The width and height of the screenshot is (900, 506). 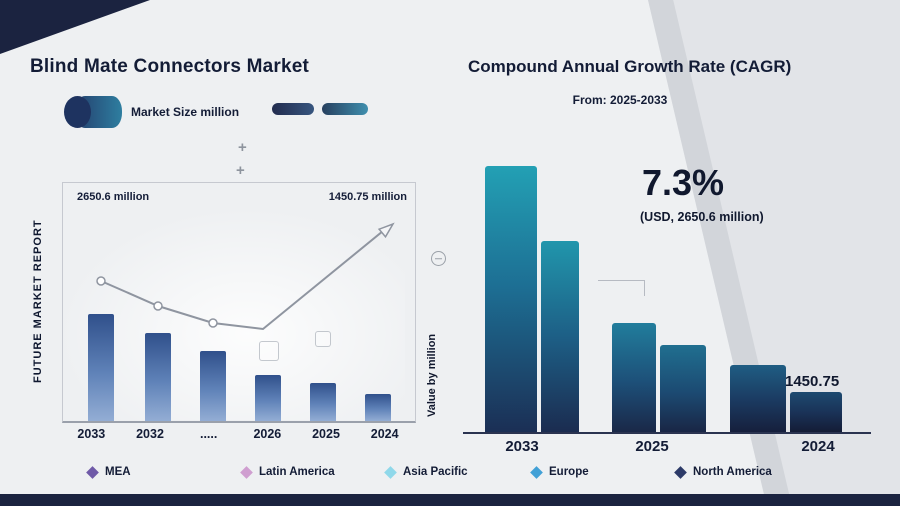 I want to click on cagr-bar-2024-primary, so click(x=758, y=398).